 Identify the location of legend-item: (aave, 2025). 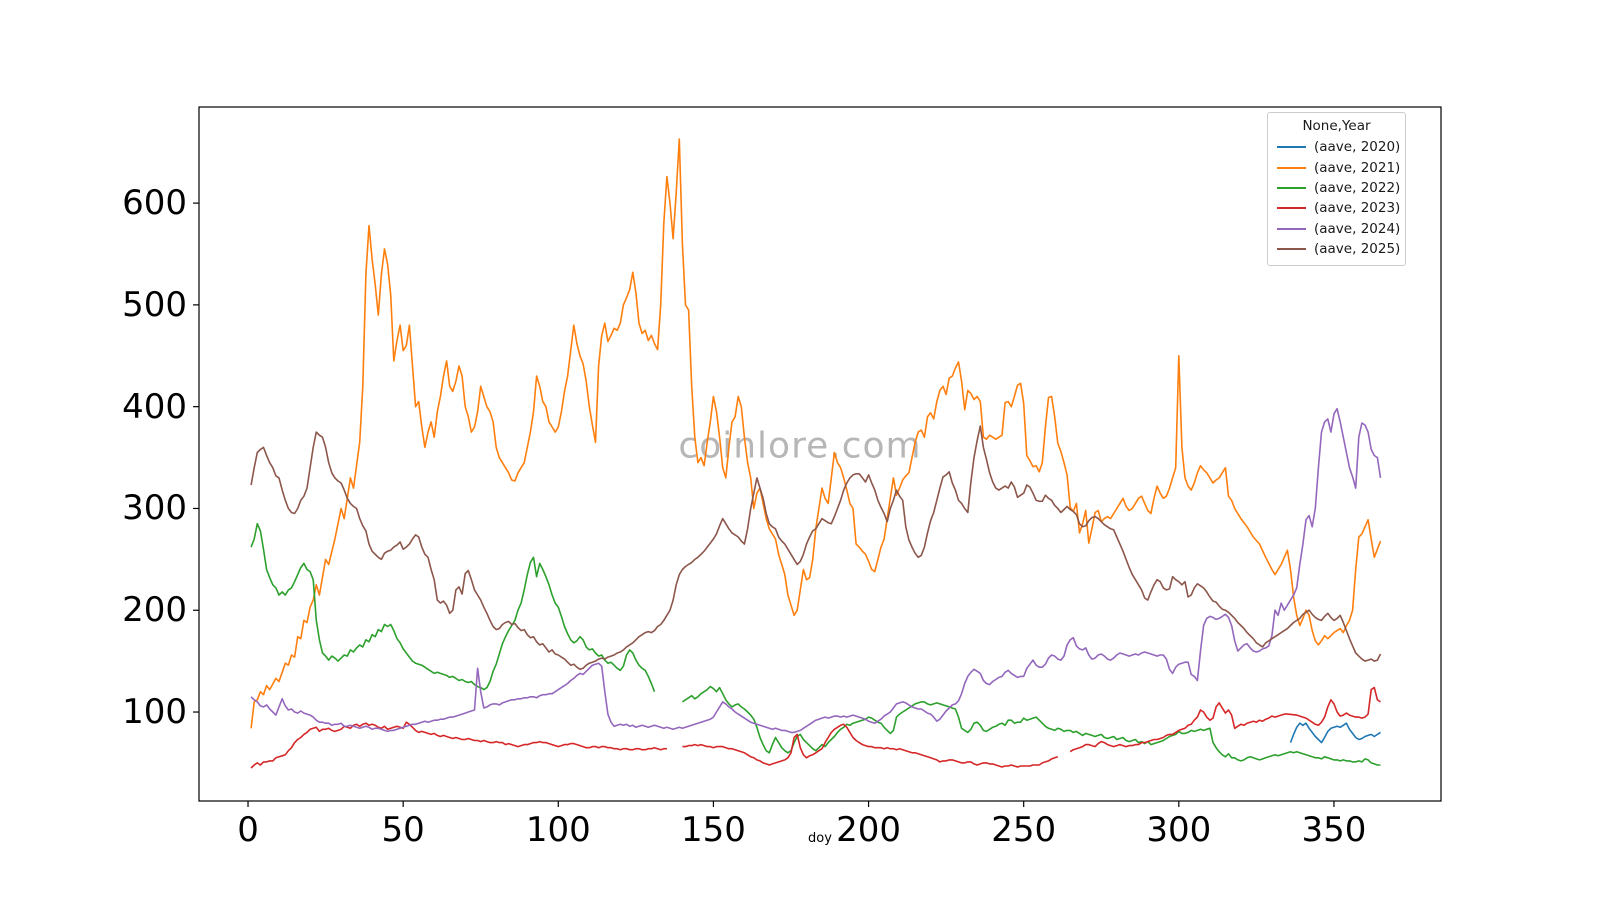
(1336, 249).